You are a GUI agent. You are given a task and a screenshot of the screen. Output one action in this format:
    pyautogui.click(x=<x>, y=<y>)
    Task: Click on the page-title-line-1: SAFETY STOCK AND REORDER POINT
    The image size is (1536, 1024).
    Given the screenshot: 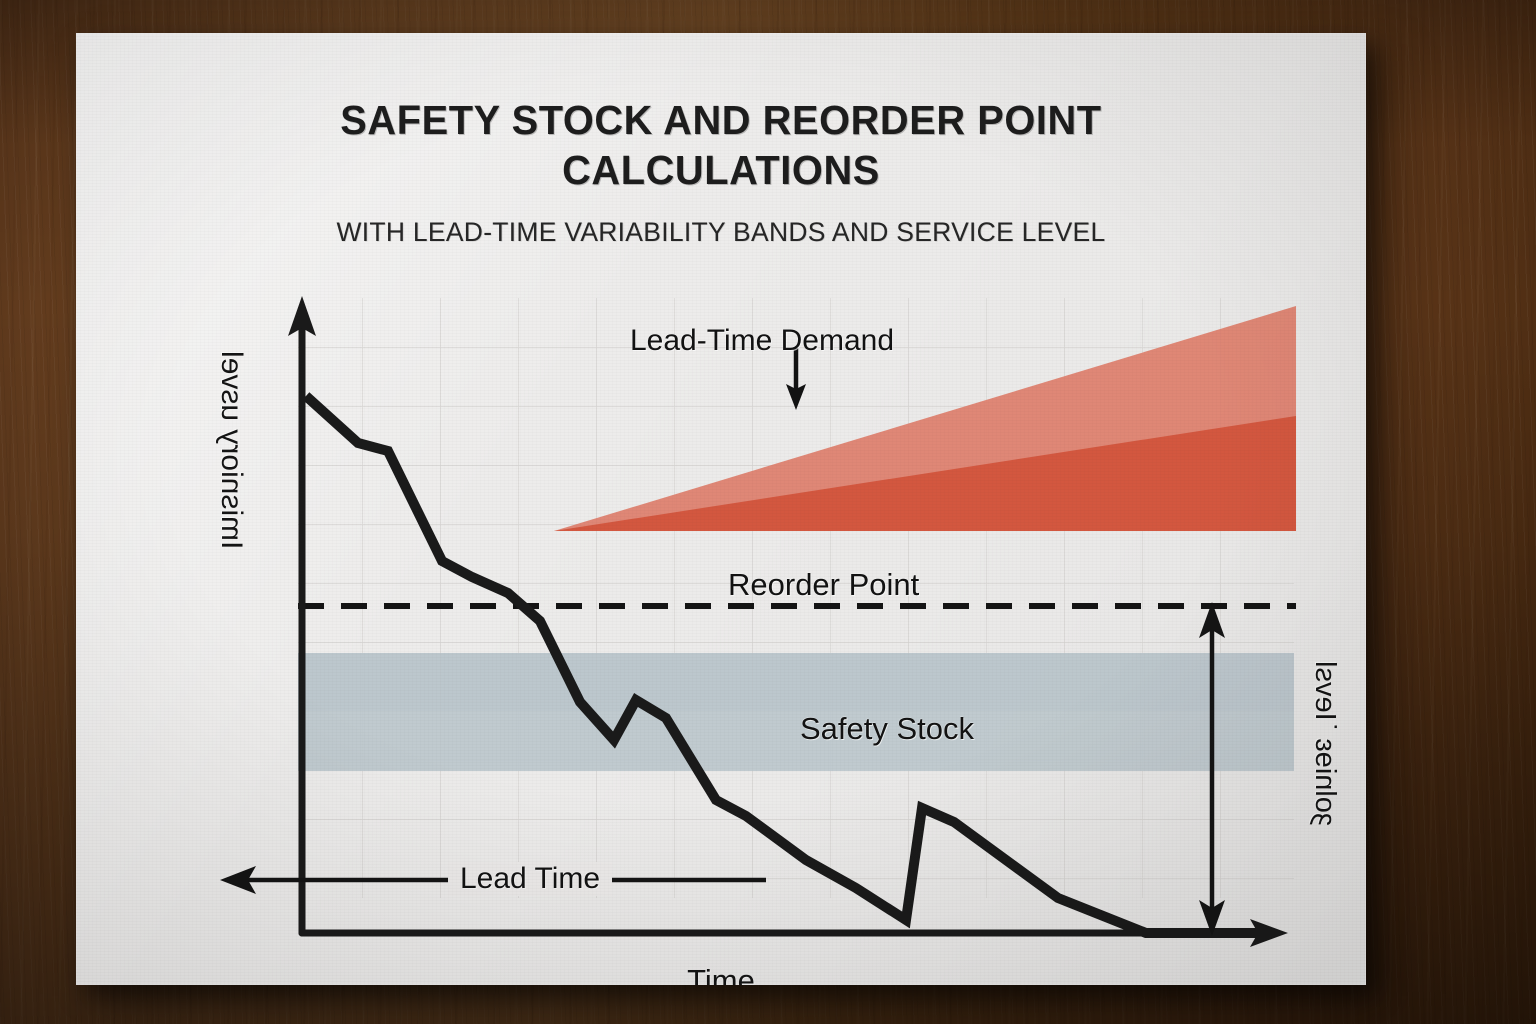 What is the action you would take?
    pyautogui.click(x=721, y=120)
    